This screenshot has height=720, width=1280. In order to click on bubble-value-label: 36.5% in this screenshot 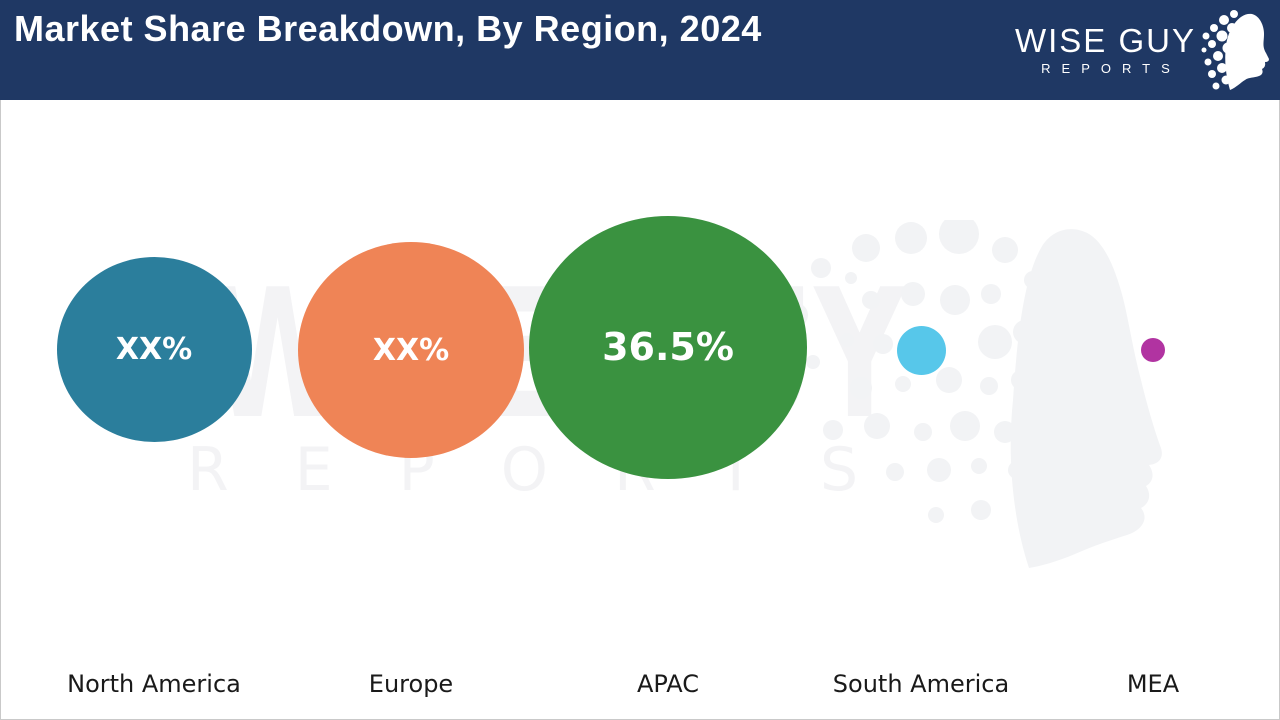, I will do `click(668, 347)`.